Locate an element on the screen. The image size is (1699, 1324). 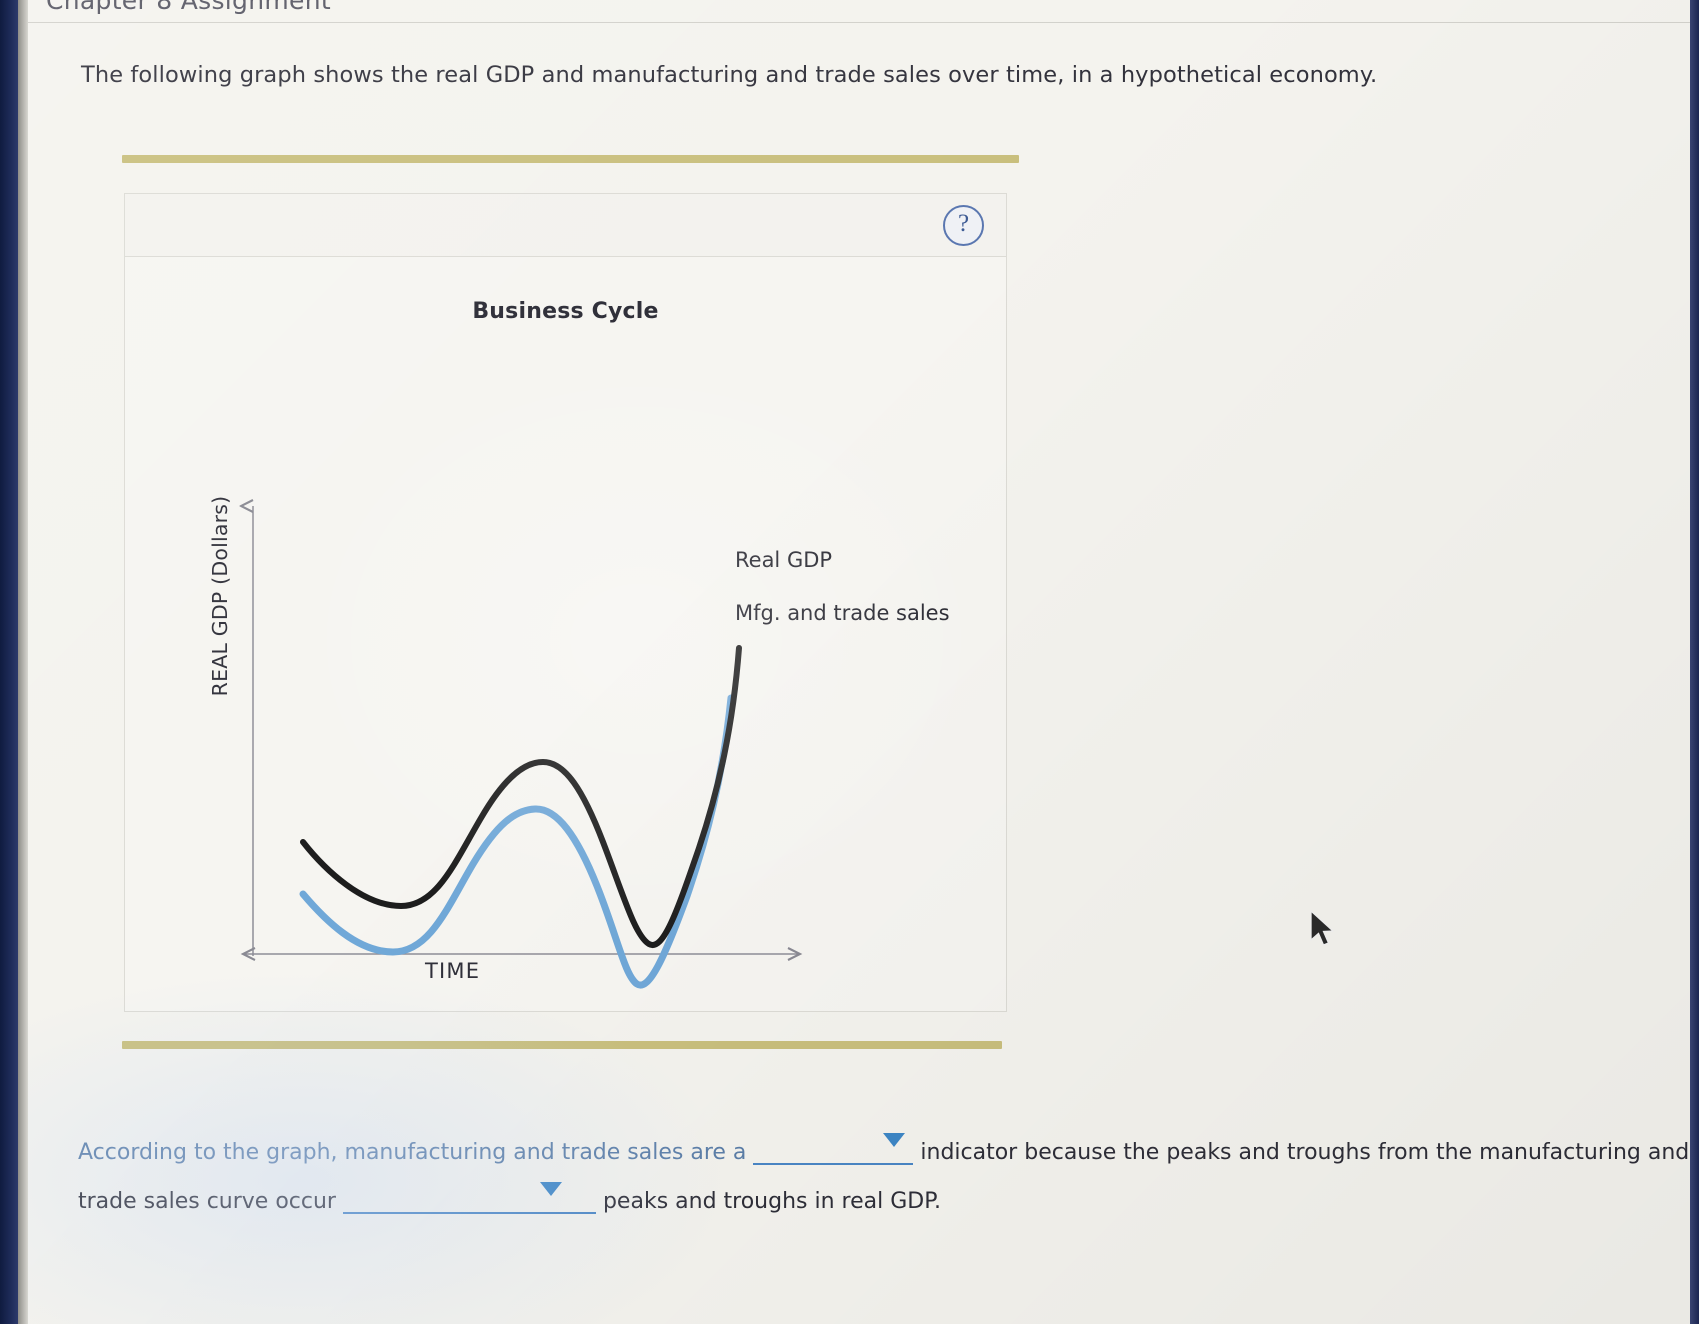
header-divider is located at coordinates (859, 22).